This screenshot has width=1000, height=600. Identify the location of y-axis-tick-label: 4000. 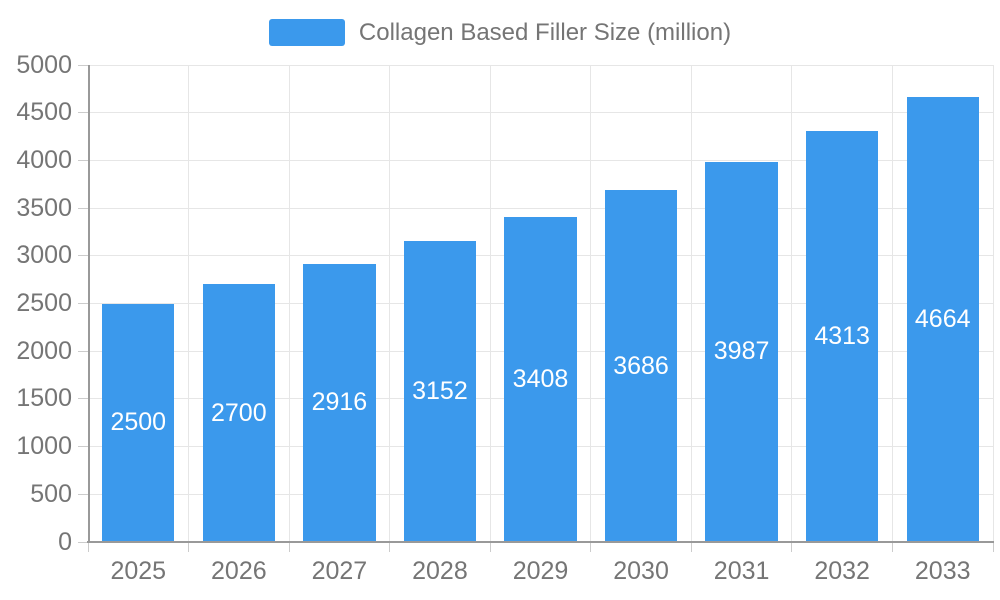
(44, 159).